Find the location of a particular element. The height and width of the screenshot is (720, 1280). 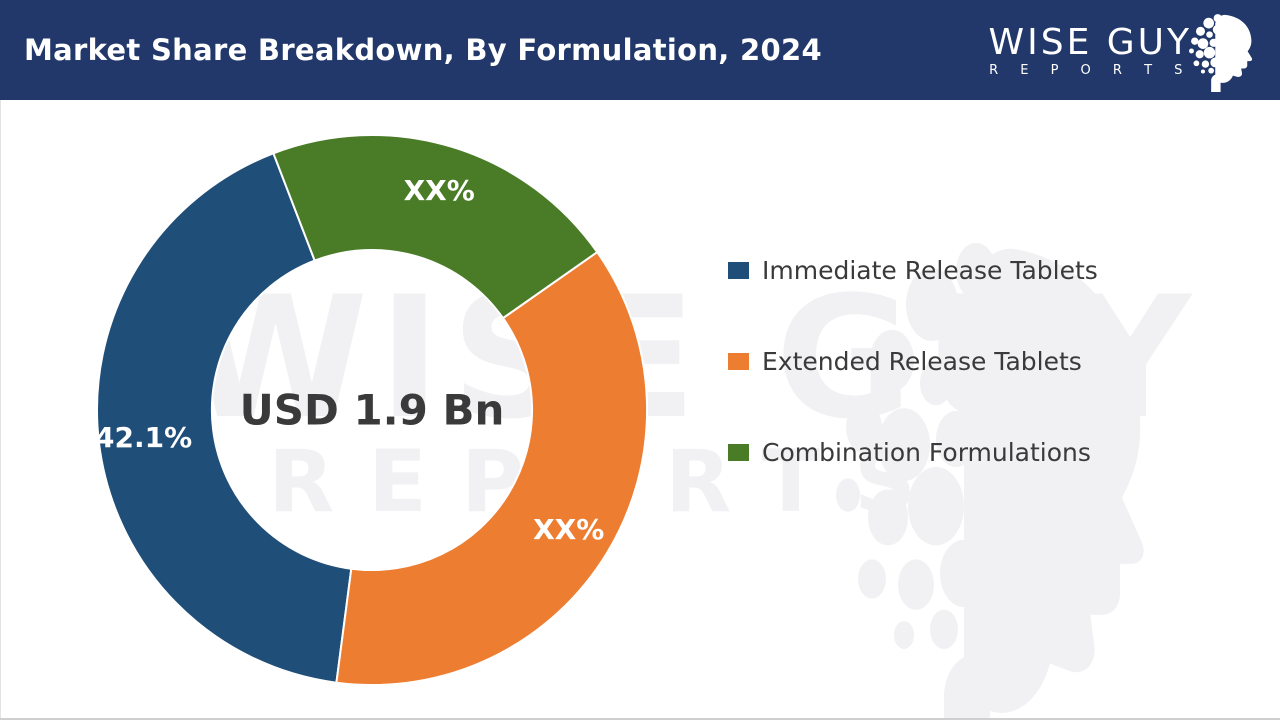

legend-label: Extended Release Tablets is located at coordinates (922, 361).